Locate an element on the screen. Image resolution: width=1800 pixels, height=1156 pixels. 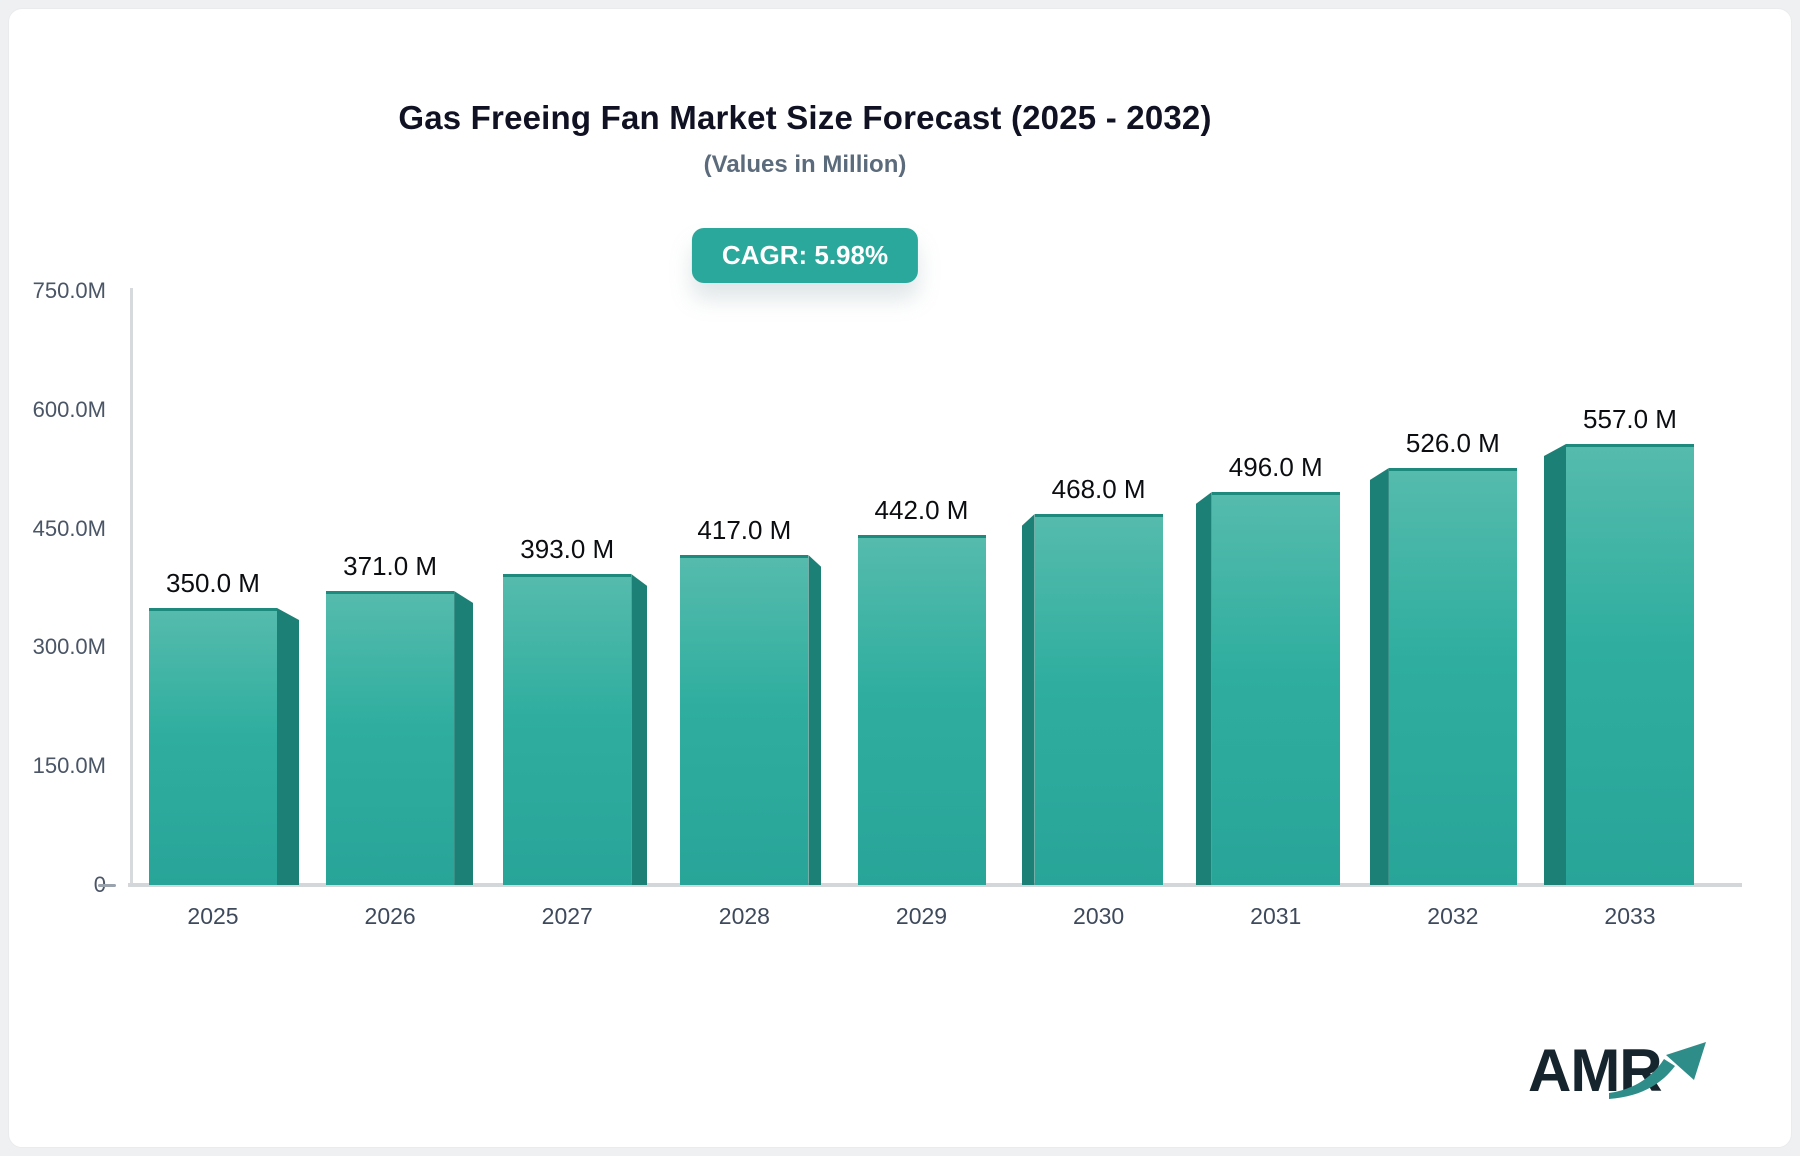
y-axis-label: 300.0M is located at coordinates (69, 647).